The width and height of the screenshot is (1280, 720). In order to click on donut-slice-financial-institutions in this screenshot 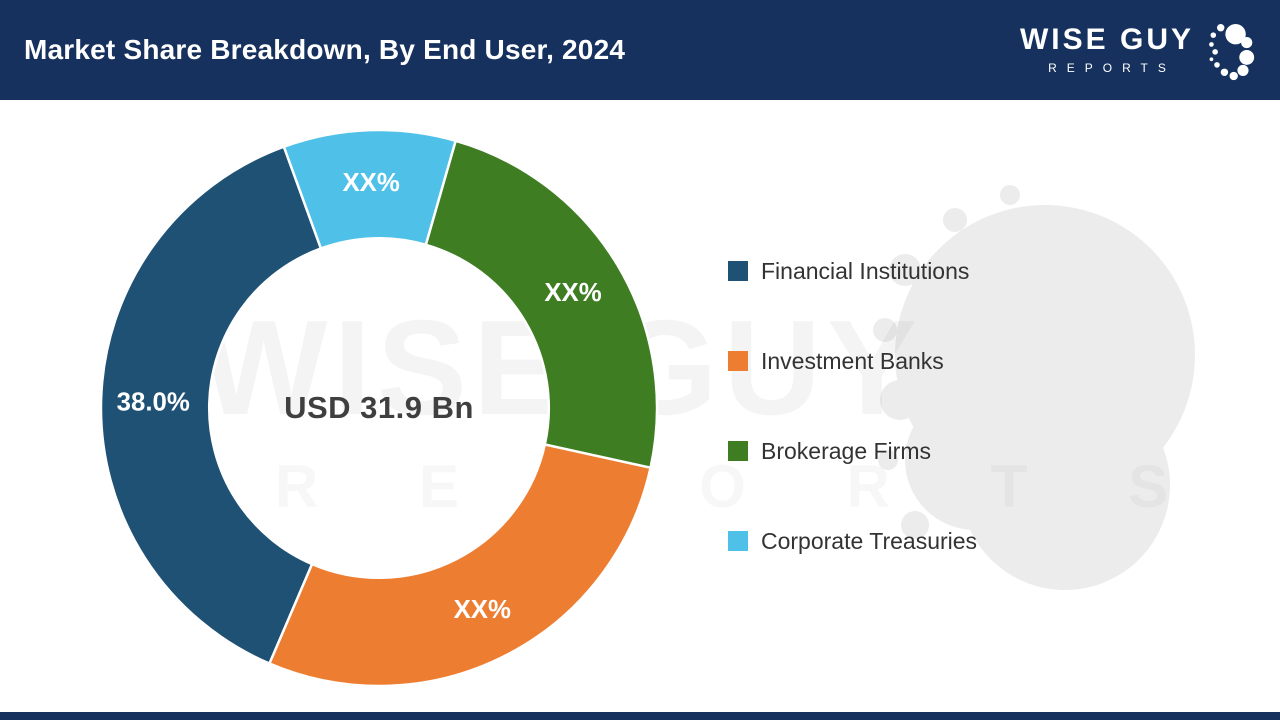, I will do `click(211, 405)`.